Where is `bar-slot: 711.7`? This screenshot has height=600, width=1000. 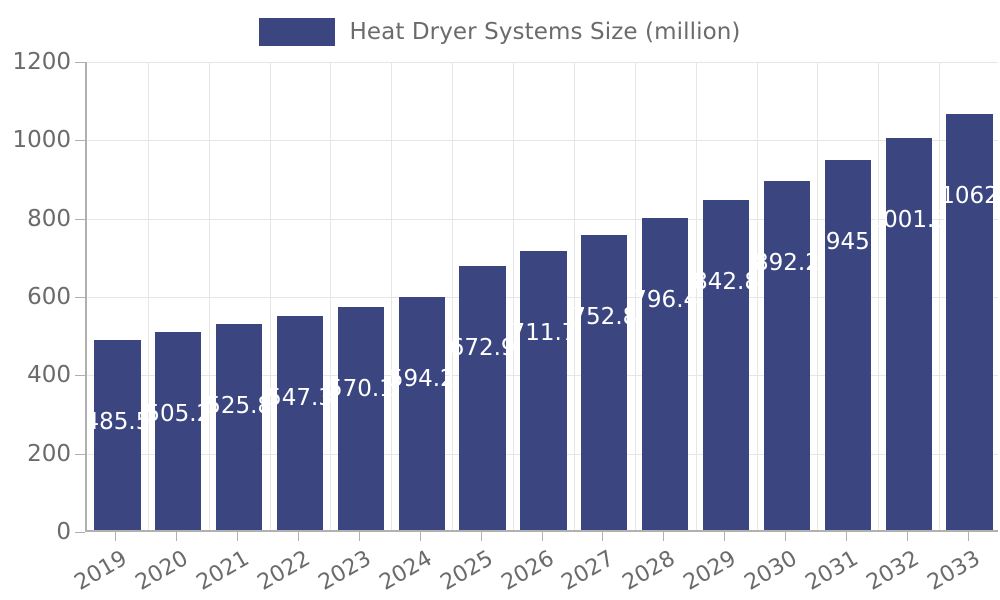
bar-slot: 711.7 is located at coordinates (543, 296).